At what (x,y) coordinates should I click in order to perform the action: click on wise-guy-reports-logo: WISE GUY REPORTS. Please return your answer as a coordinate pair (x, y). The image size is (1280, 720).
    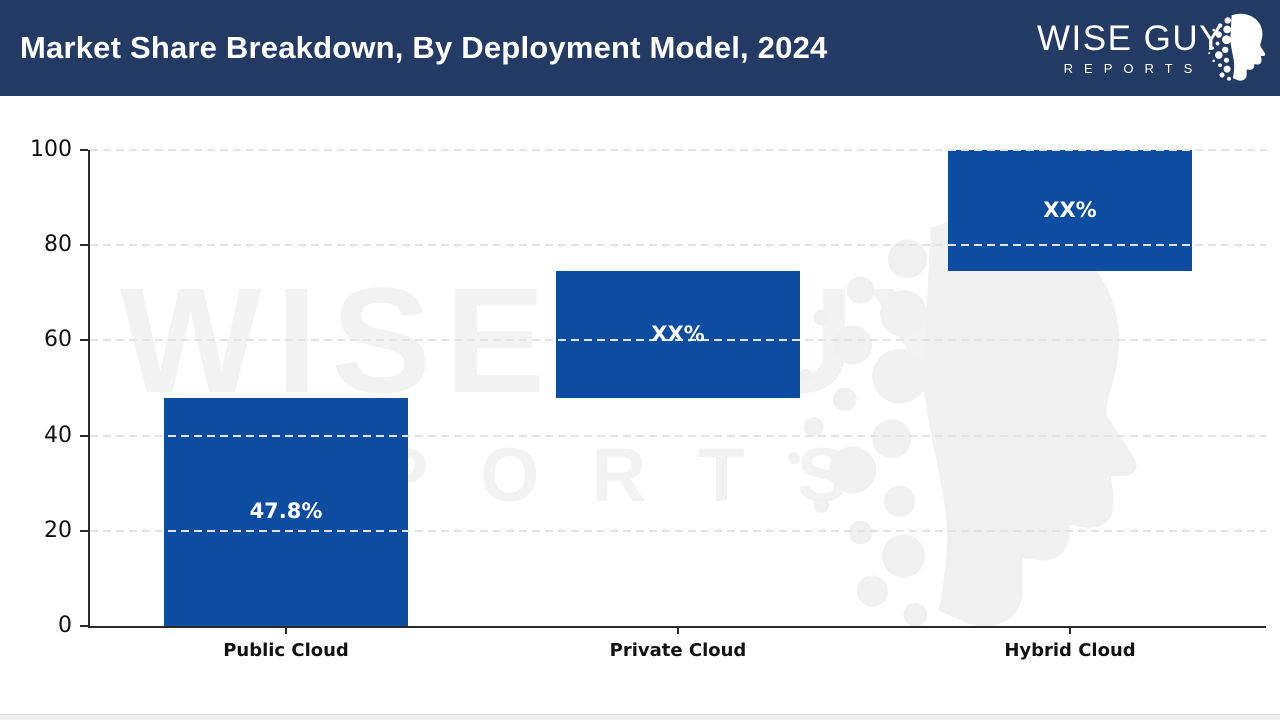
    Looking at the image, I should click on (1158, 48).